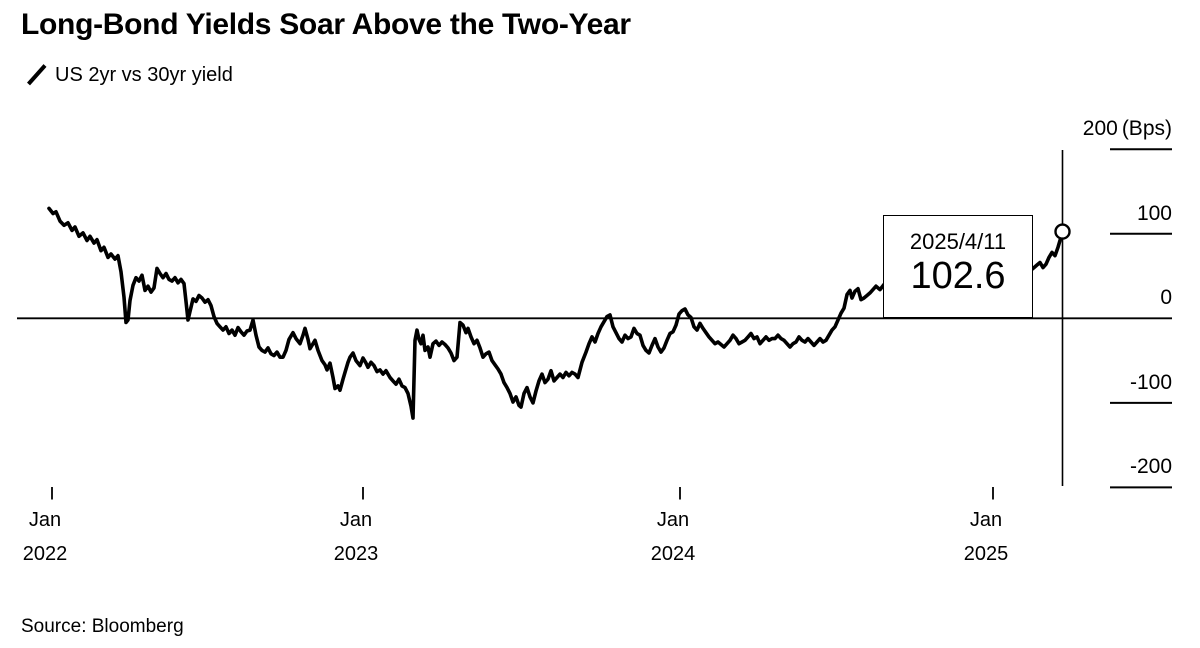  I want to click on chart-title: Long-Bond Yields Soar Above the Two-Year, so click(326, 24).